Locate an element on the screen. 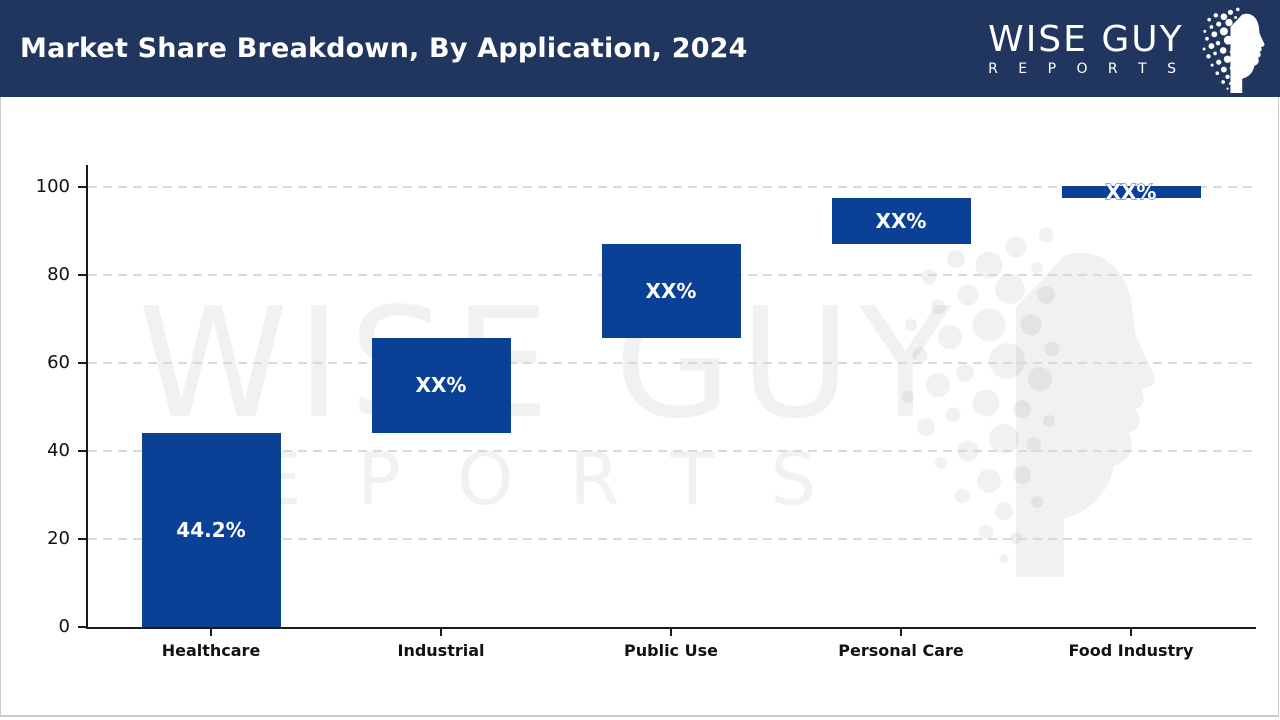 The height and width of the screenshot is (720, 1280). x-tick-label: Healthcare is located at coordinates (211, 650).